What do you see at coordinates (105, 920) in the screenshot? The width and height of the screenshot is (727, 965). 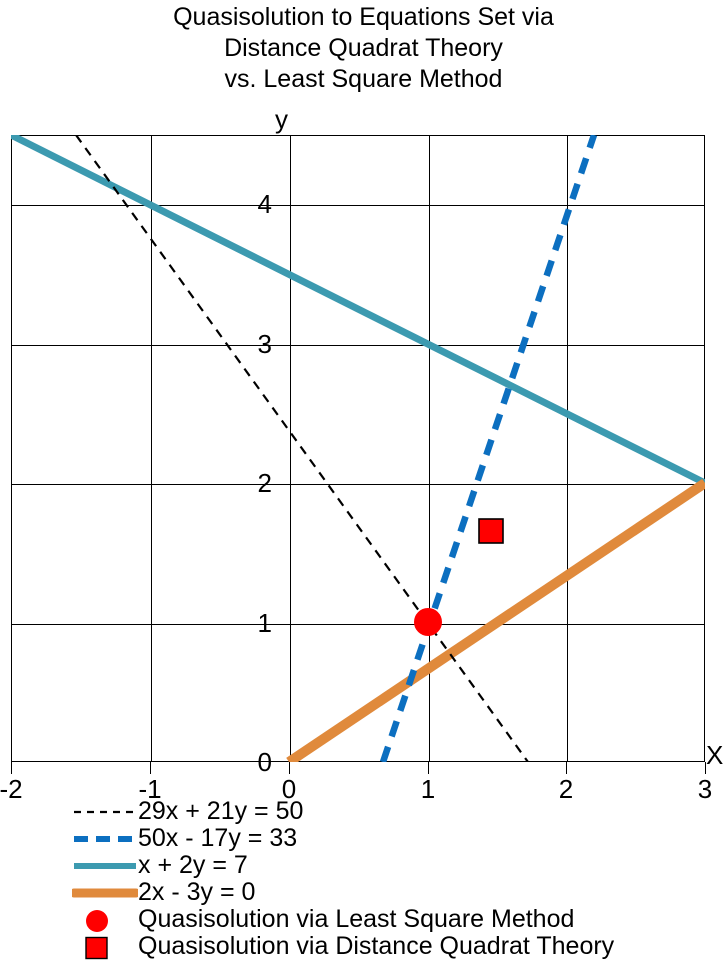 I see `legend-key-red-circle-icon` at bounding box center [105, 920].